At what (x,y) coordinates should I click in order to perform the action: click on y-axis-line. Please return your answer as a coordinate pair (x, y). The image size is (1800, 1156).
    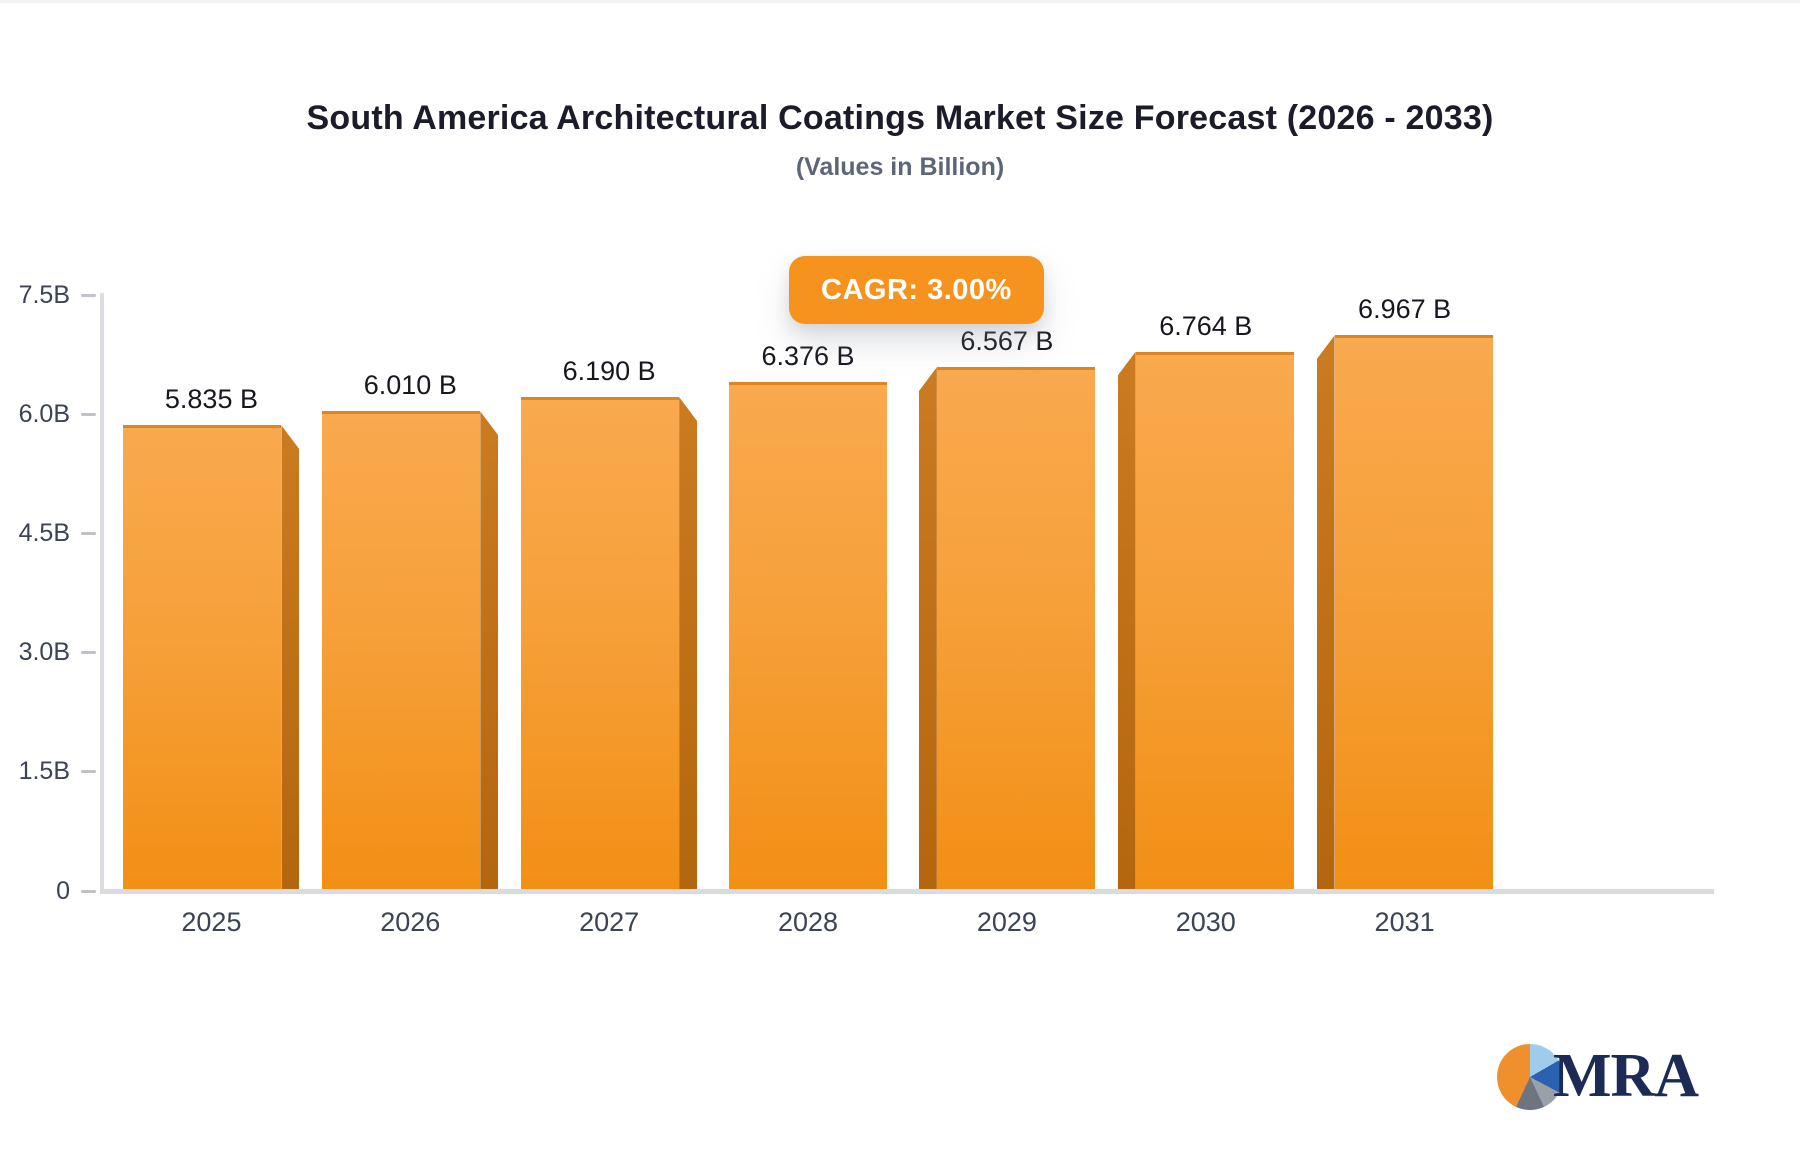
    Looking at the image, I should click on (102, 593).